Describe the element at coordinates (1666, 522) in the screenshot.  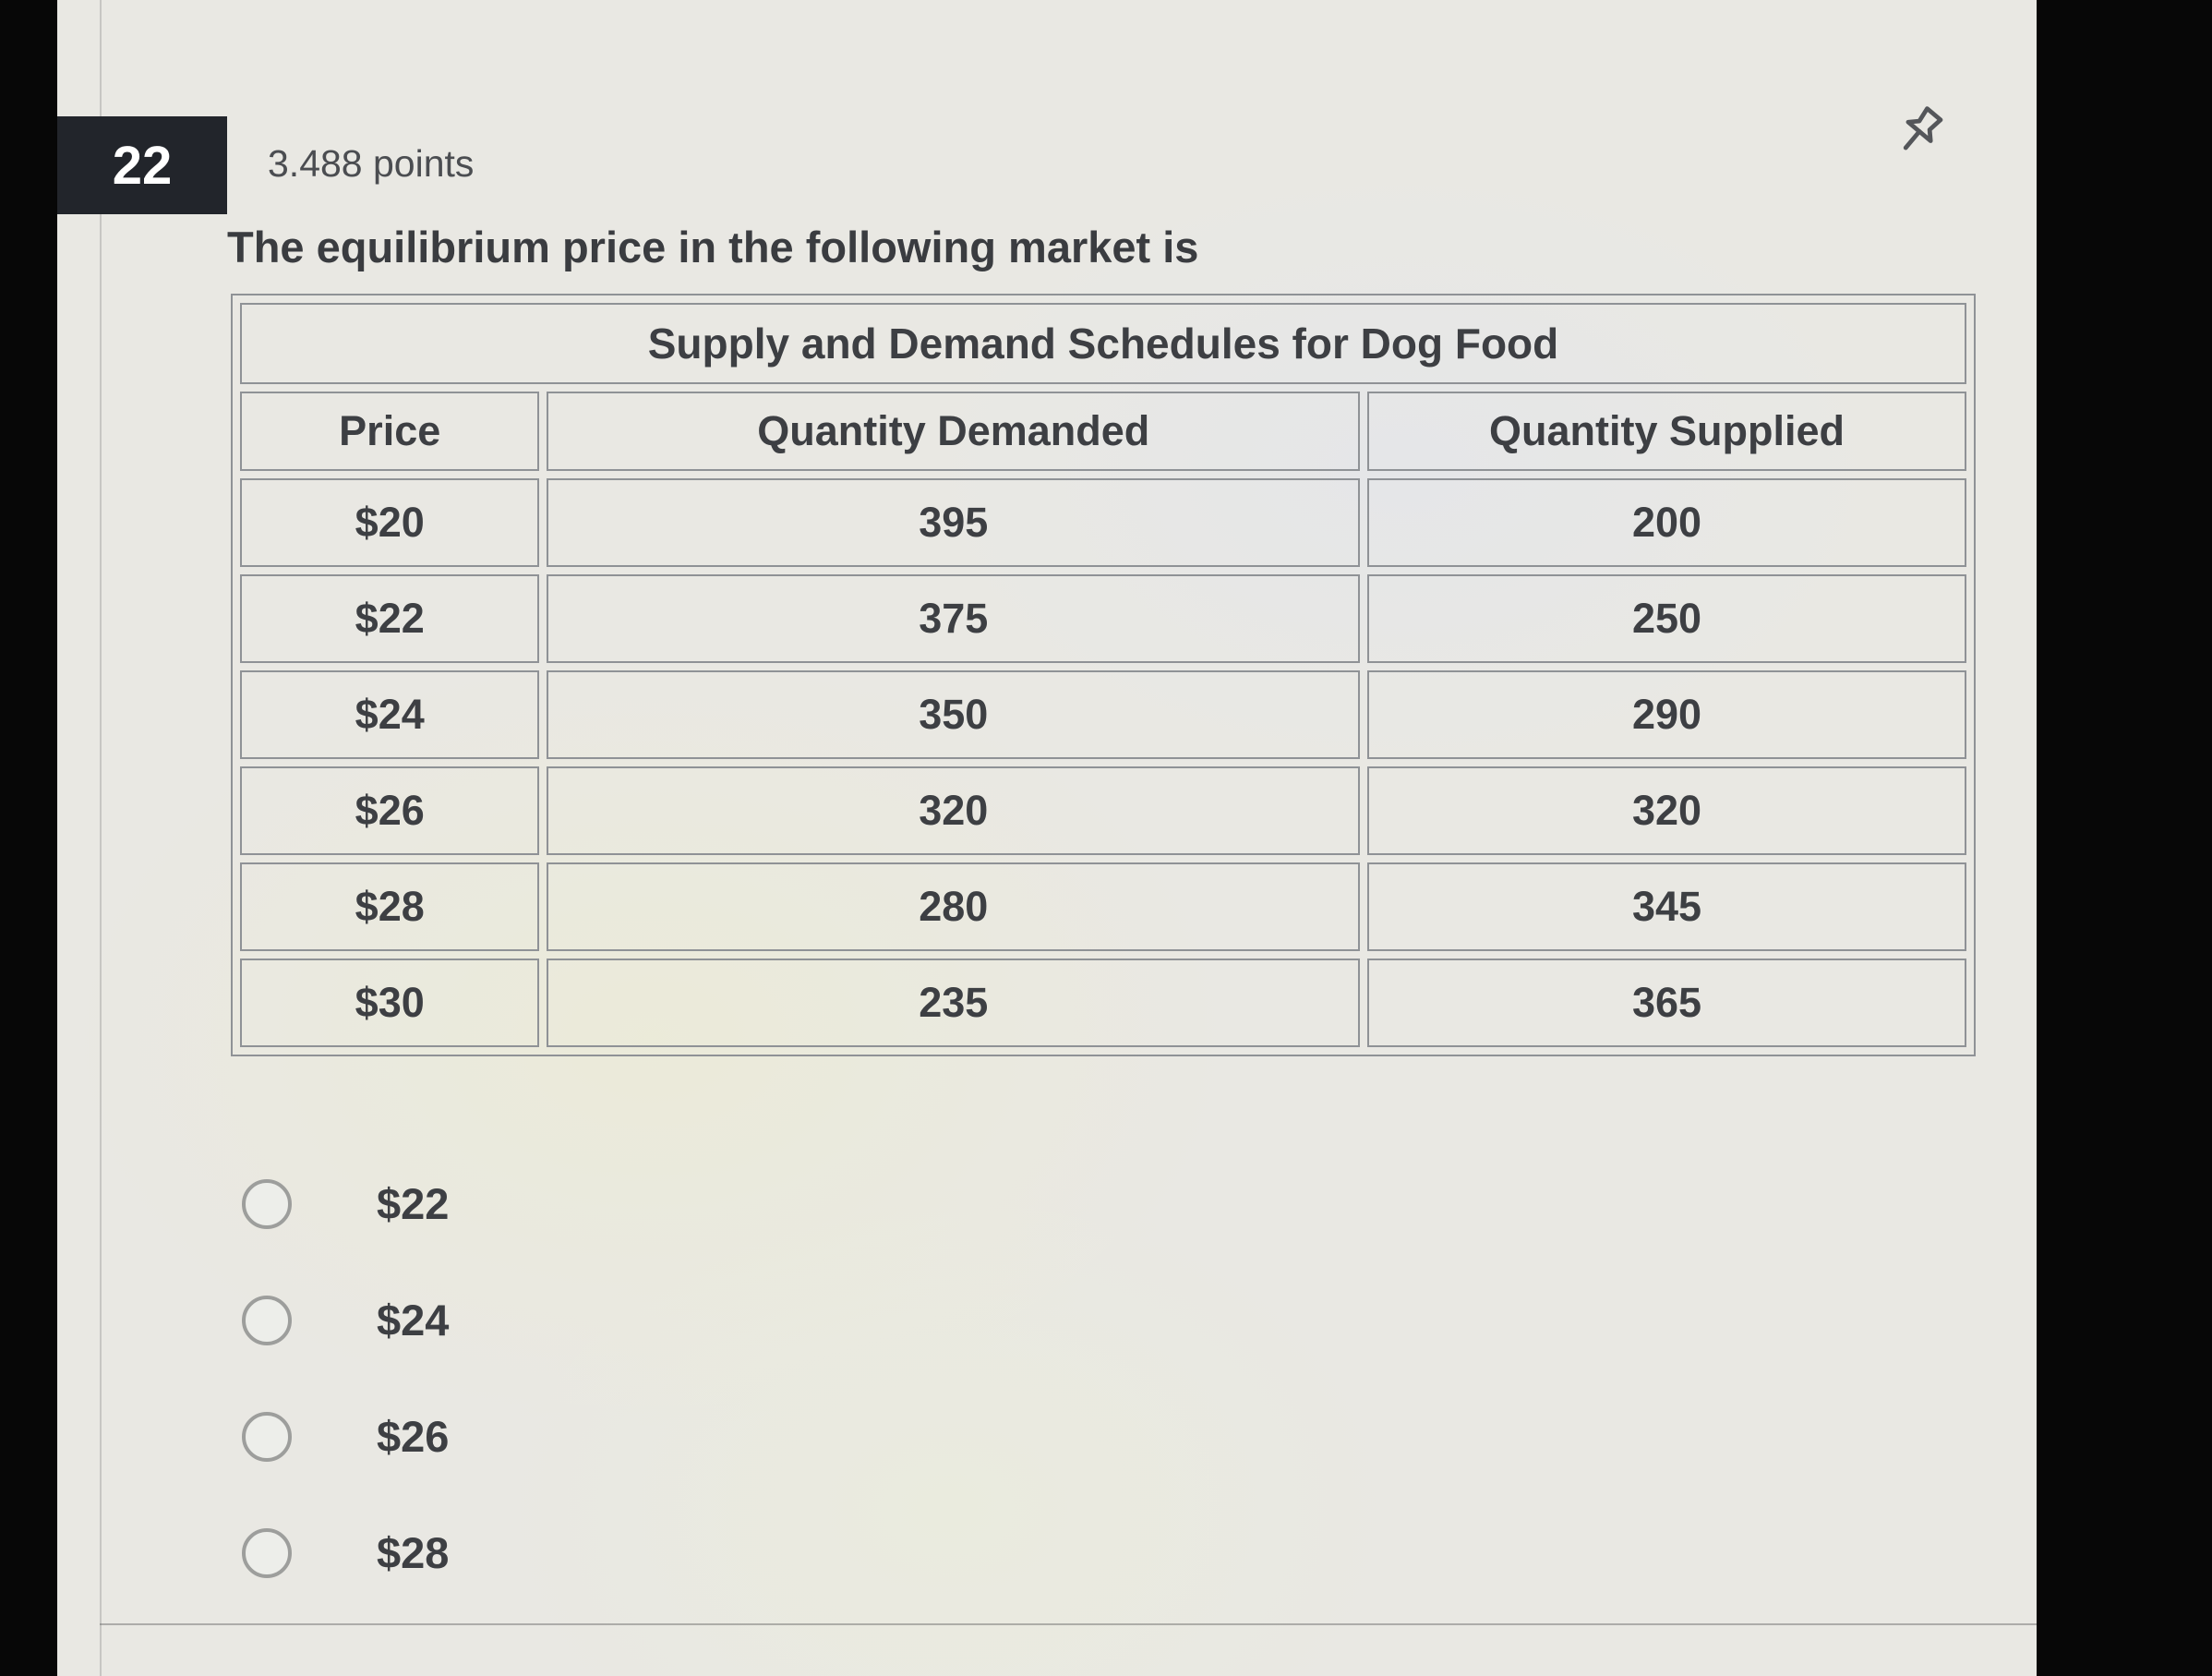
I see `quantity-supplied-cell: 200` at that location.